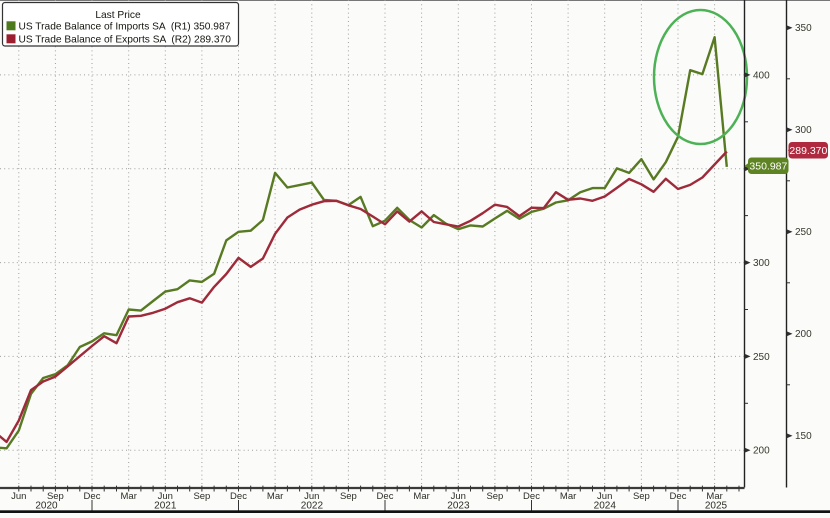  I want to click on svg-text: 2020, so click(46, 506).